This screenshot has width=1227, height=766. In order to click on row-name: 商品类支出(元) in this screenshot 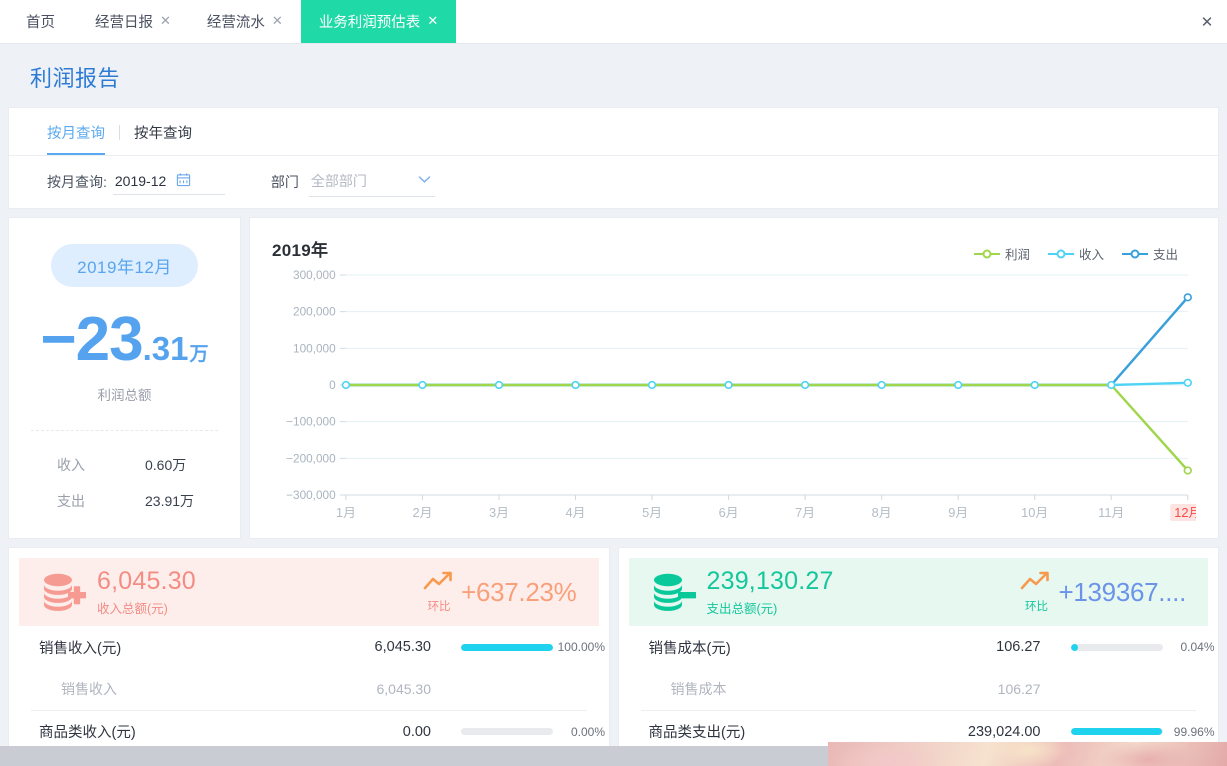, I will do `click(697, 733)`.